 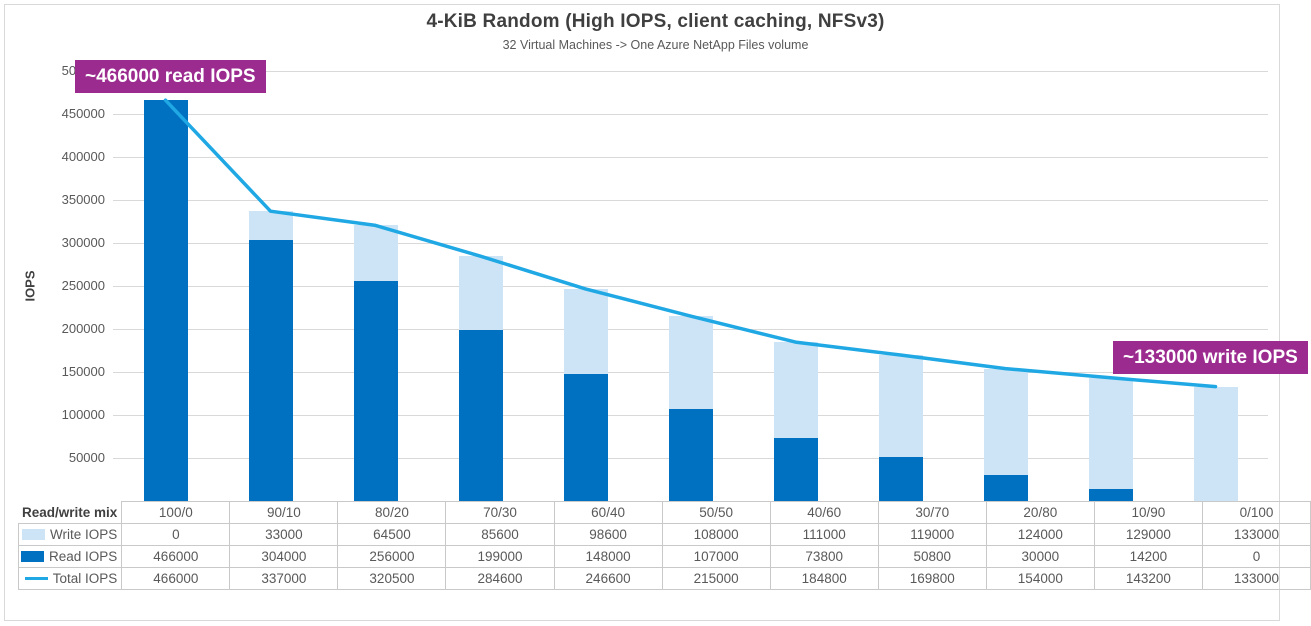 I want to click on category-label-0-100: 0/100, so click(x=1256, y=512).